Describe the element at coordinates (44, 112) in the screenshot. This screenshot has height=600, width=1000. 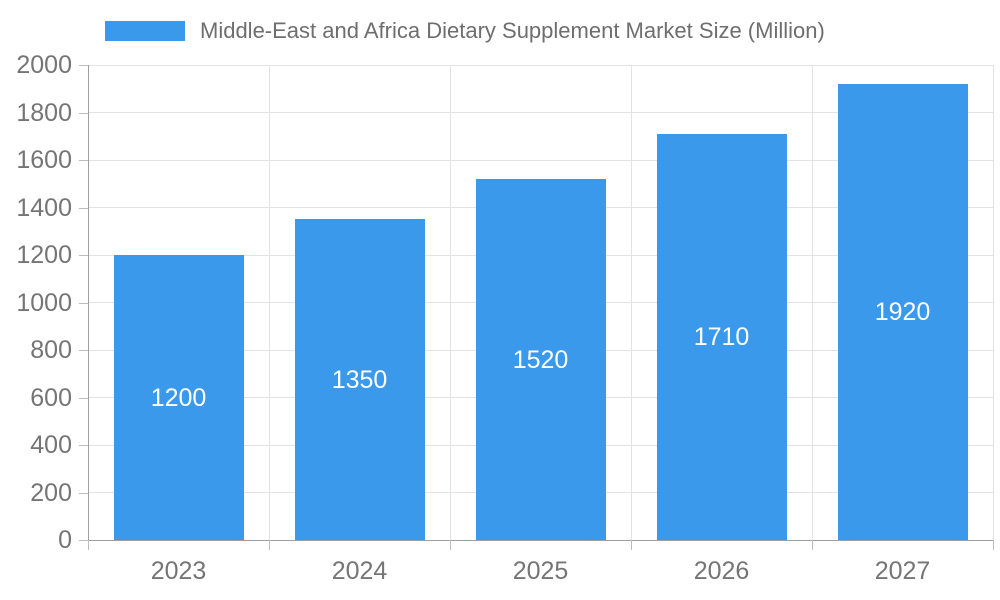
I see `y-axis-tick-label: 1800` at that location.